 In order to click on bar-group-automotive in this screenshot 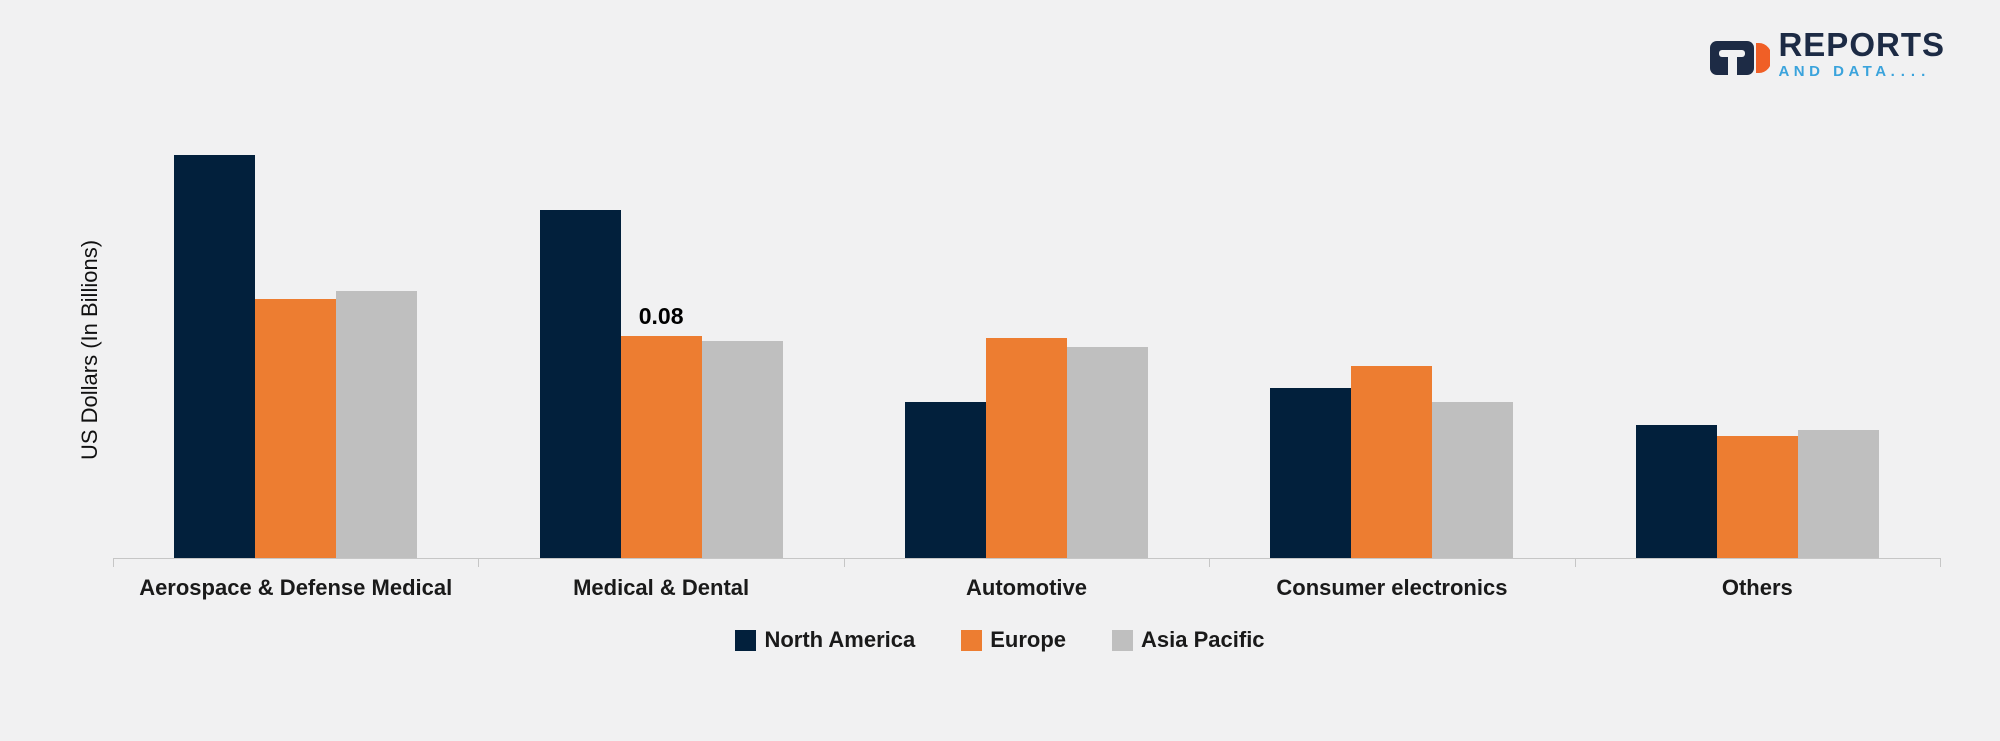, I will do `click(1026, 335)`.